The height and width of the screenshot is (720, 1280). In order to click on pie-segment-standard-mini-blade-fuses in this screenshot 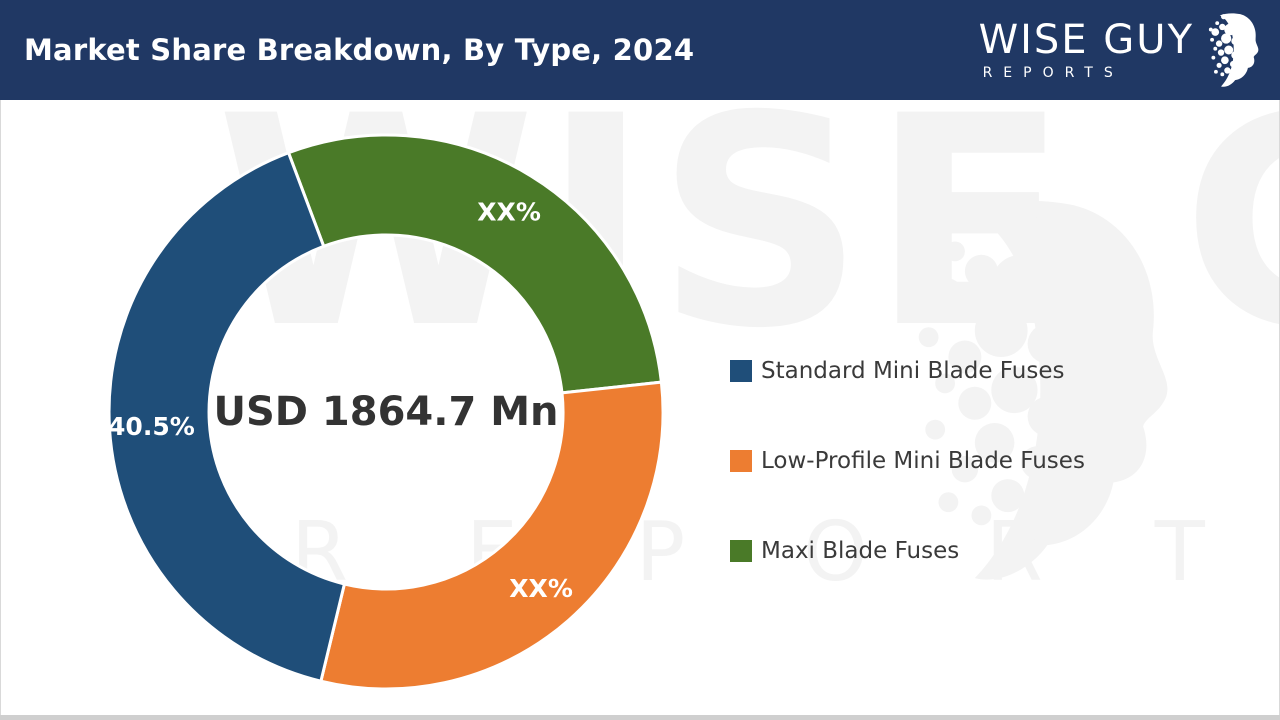, I will do `click(226, 417)`.